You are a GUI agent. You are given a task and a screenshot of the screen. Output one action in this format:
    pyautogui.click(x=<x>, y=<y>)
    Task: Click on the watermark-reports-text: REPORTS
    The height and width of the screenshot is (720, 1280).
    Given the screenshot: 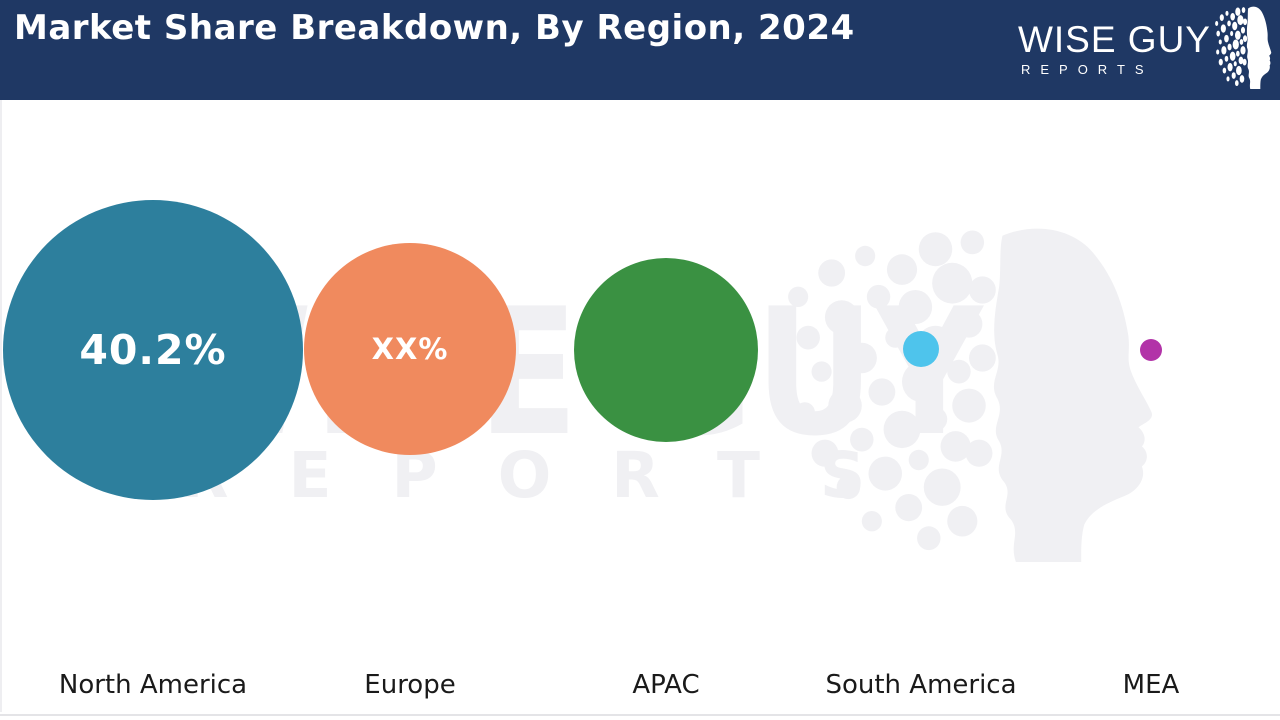 What is the action you would take?
    pyautogui.click(x=553, y=475)
    